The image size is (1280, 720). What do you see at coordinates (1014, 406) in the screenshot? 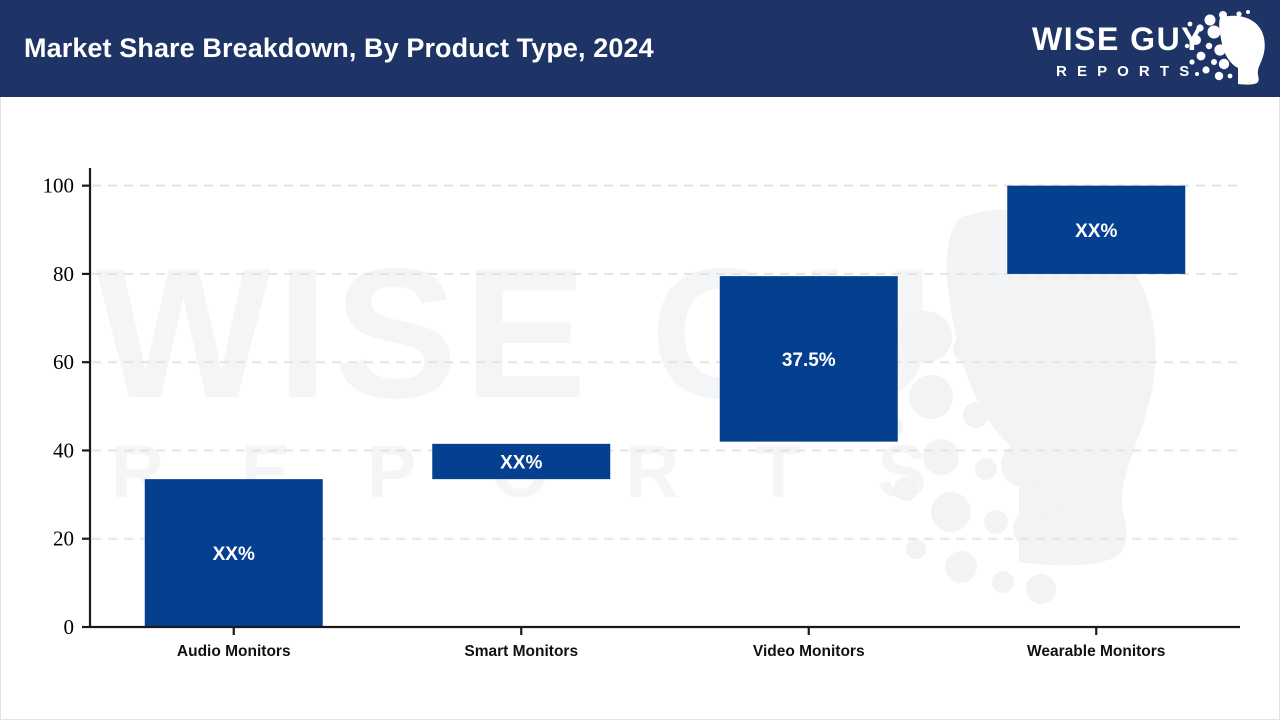
I see `dotted-head-profile-watermark` at bounding box center [1014, 406].